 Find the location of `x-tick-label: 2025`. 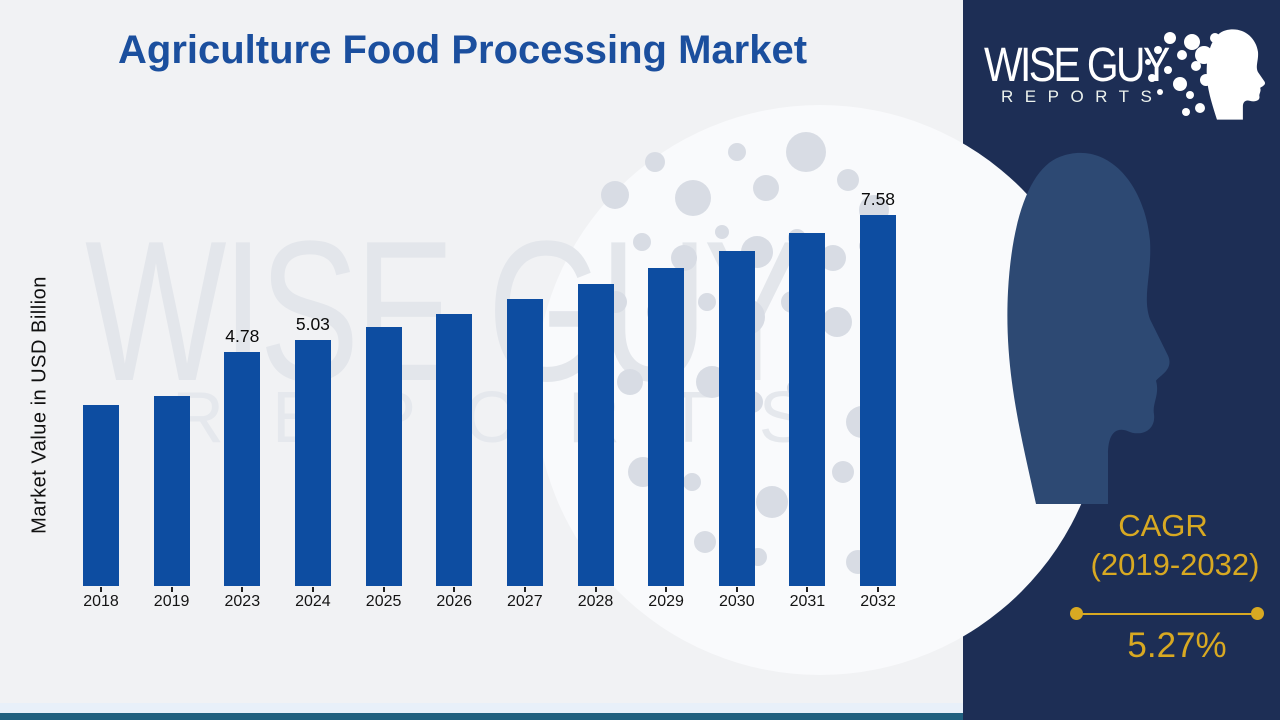

x-tick-label: 2025 is located at coordinates (383, 601).